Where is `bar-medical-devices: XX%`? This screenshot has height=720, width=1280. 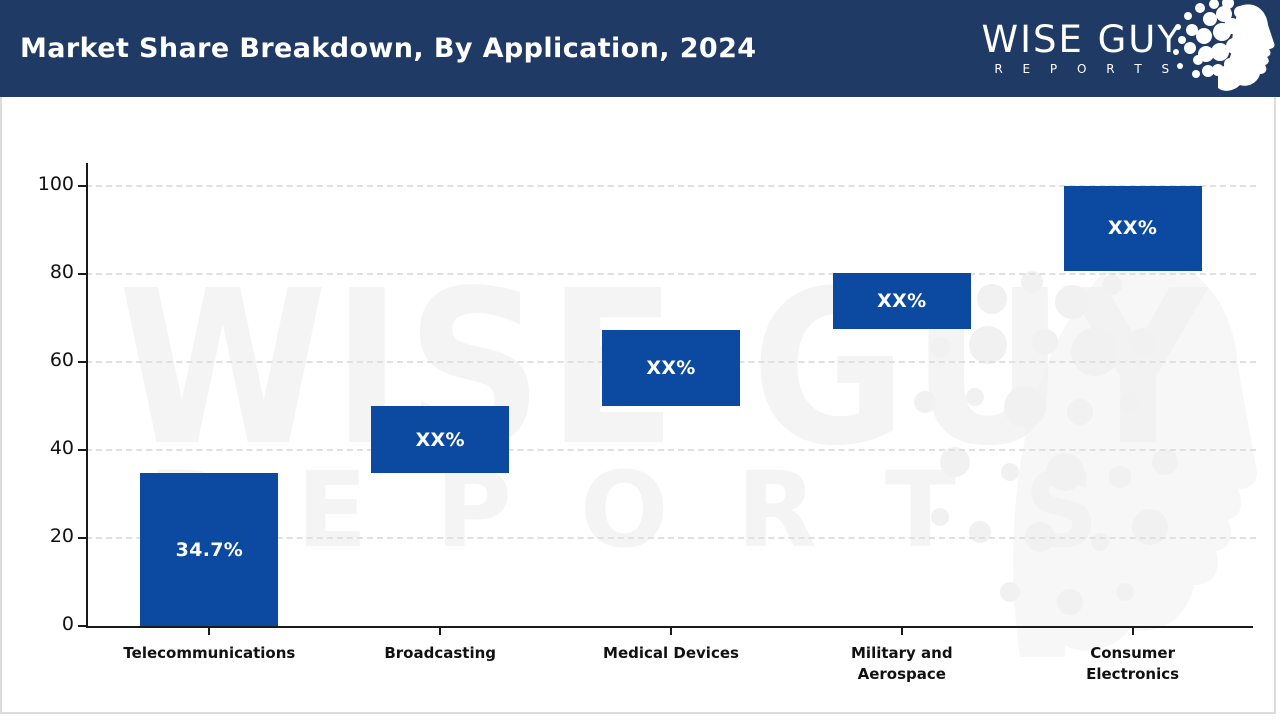
bar-medical-devices: XX% is located at coordinates (671, 368).